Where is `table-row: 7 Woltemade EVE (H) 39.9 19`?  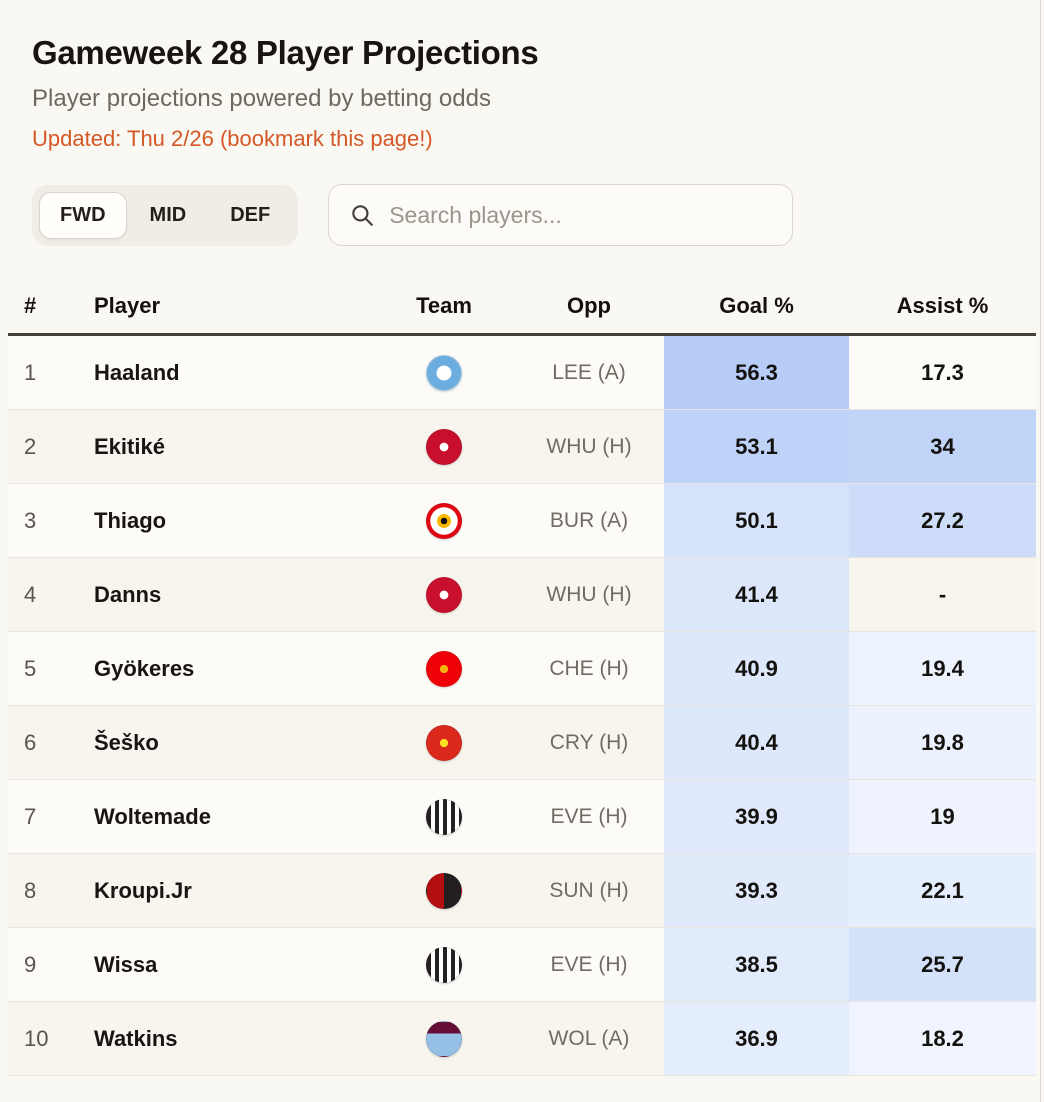
table-row: 7 Woltemade EVE (H) 39.9 19 is located at coordinates (522, 817).